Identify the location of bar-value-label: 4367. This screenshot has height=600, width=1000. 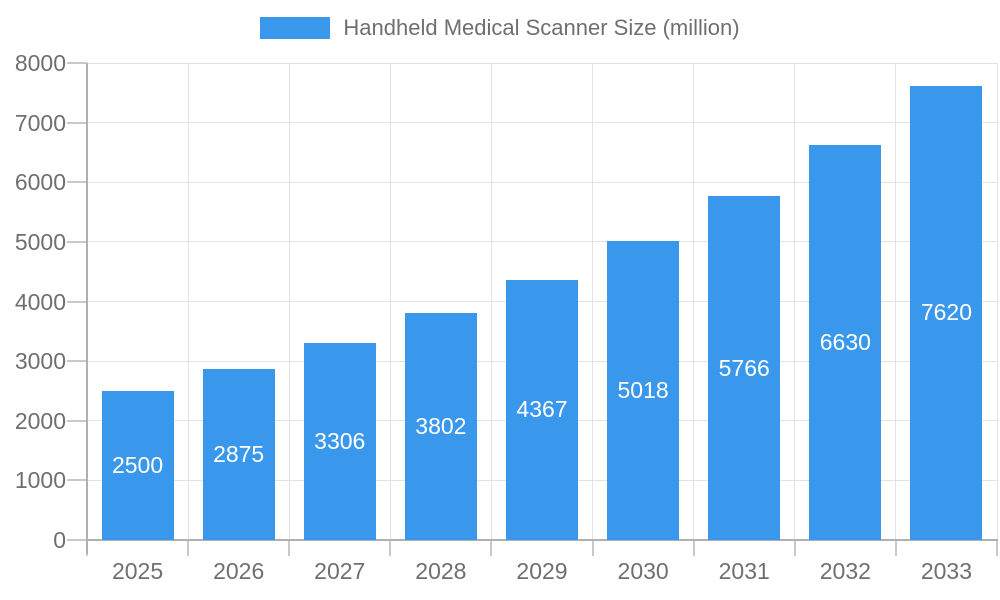
(542, 409).